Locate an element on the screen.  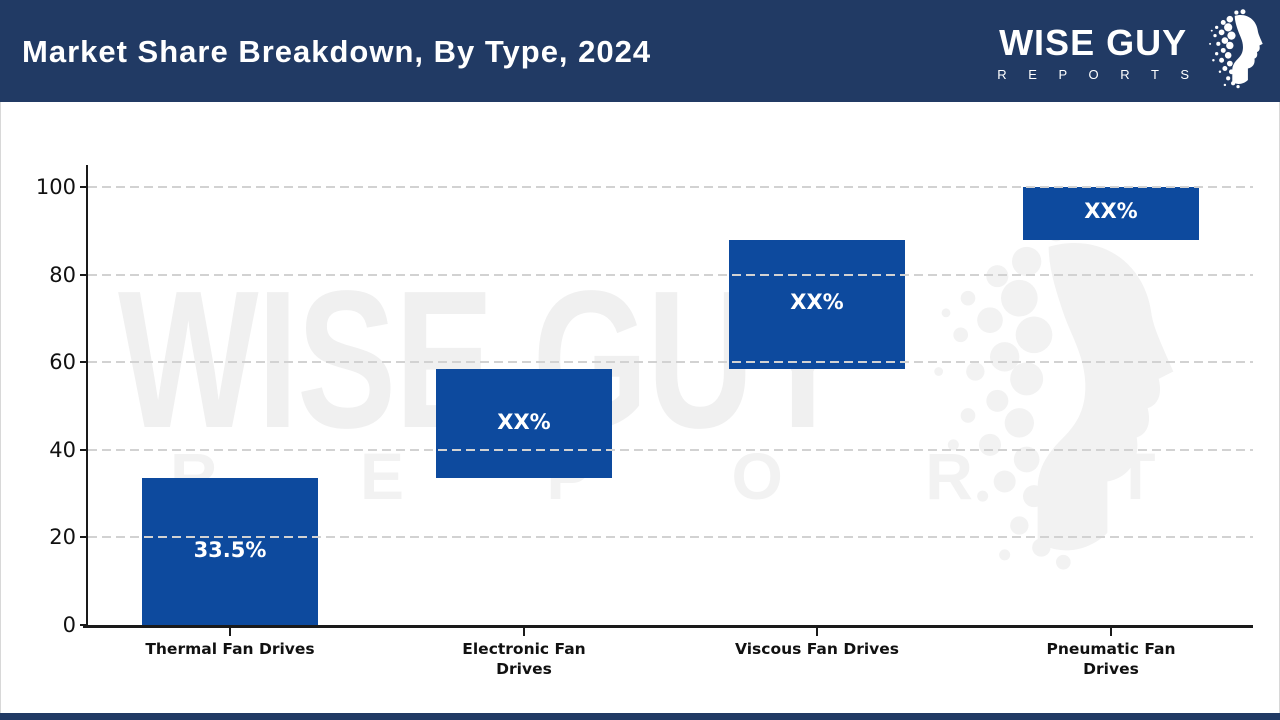
watermark-head-icon is located at coordinates (1054, 393).